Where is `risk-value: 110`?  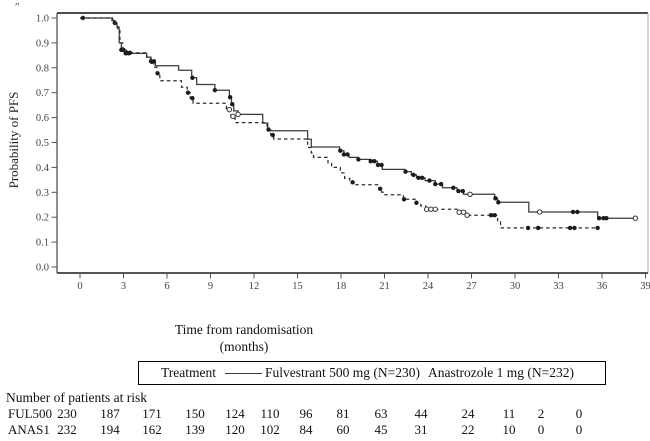
risk-value: 110 is located at coordinates (270, 413).